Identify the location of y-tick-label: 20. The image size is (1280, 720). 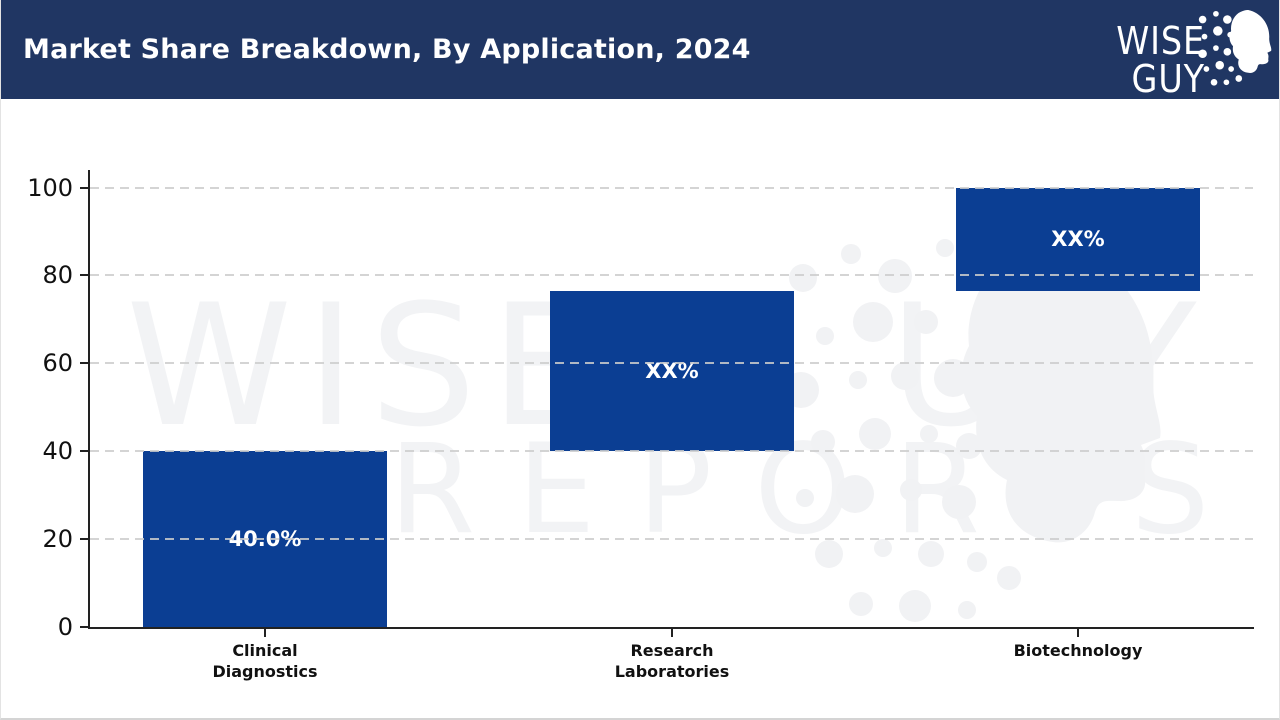
(57, 539).